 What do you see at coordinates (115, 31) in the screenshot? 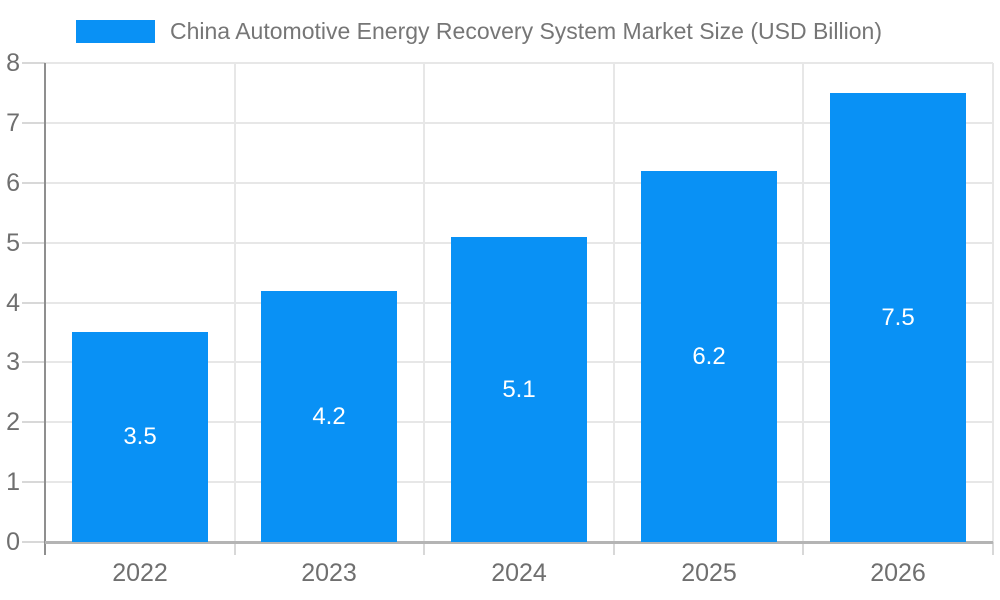
I see `legend-swatch` at bounding box center [115, 31].